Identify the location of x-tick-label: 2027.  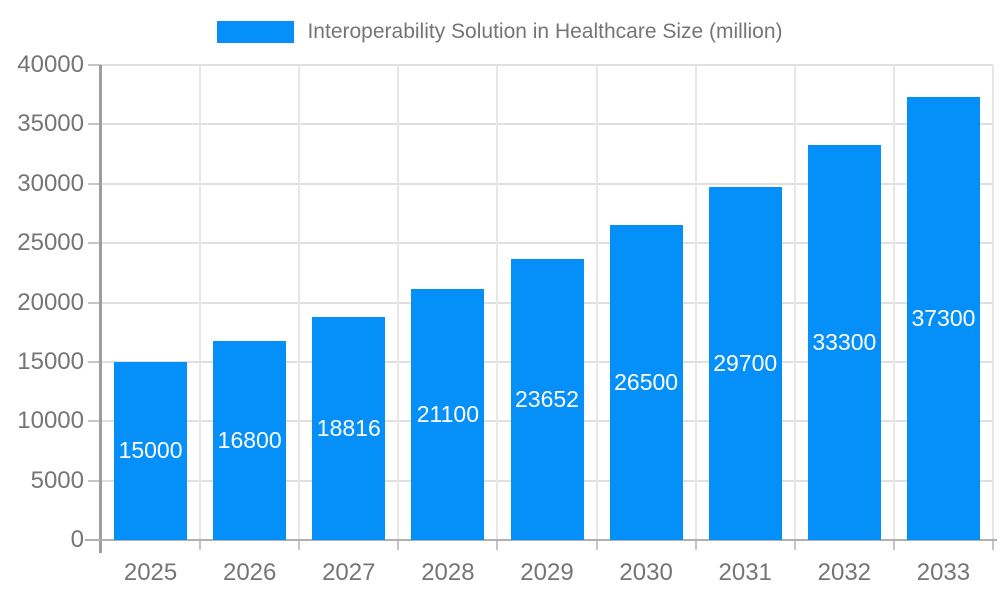
(349, 572).